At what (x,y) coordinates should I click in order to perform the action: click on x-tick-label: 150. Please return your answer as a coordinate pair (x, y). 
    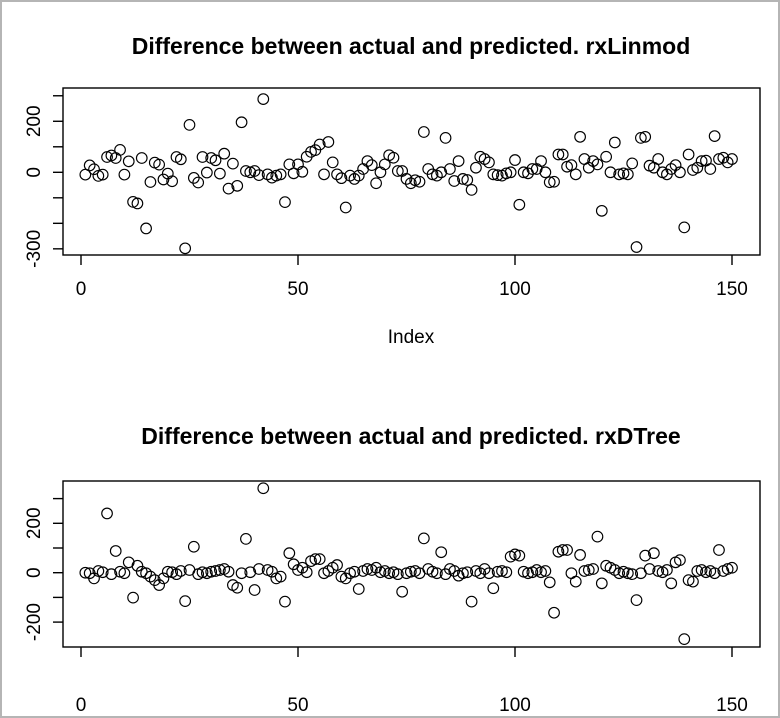
    Looking at the image, I should click on (732, 289).